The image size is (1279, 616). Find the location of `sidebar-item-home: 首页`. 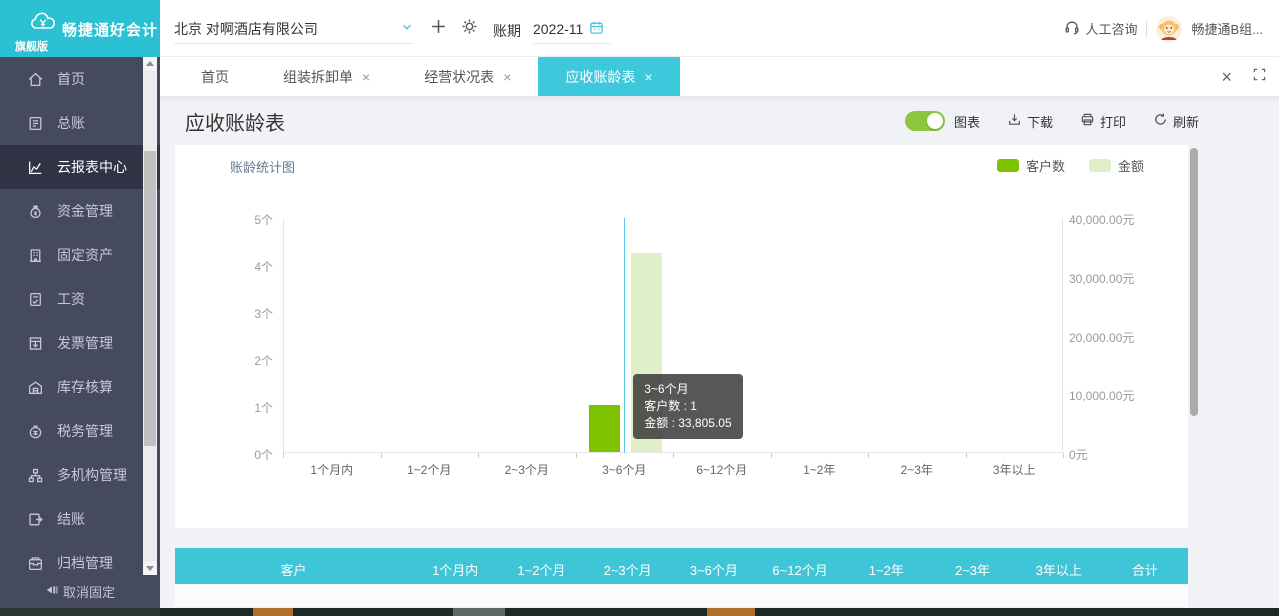

sidebar-item-home: 首页 is located at coordinates (80, 79).